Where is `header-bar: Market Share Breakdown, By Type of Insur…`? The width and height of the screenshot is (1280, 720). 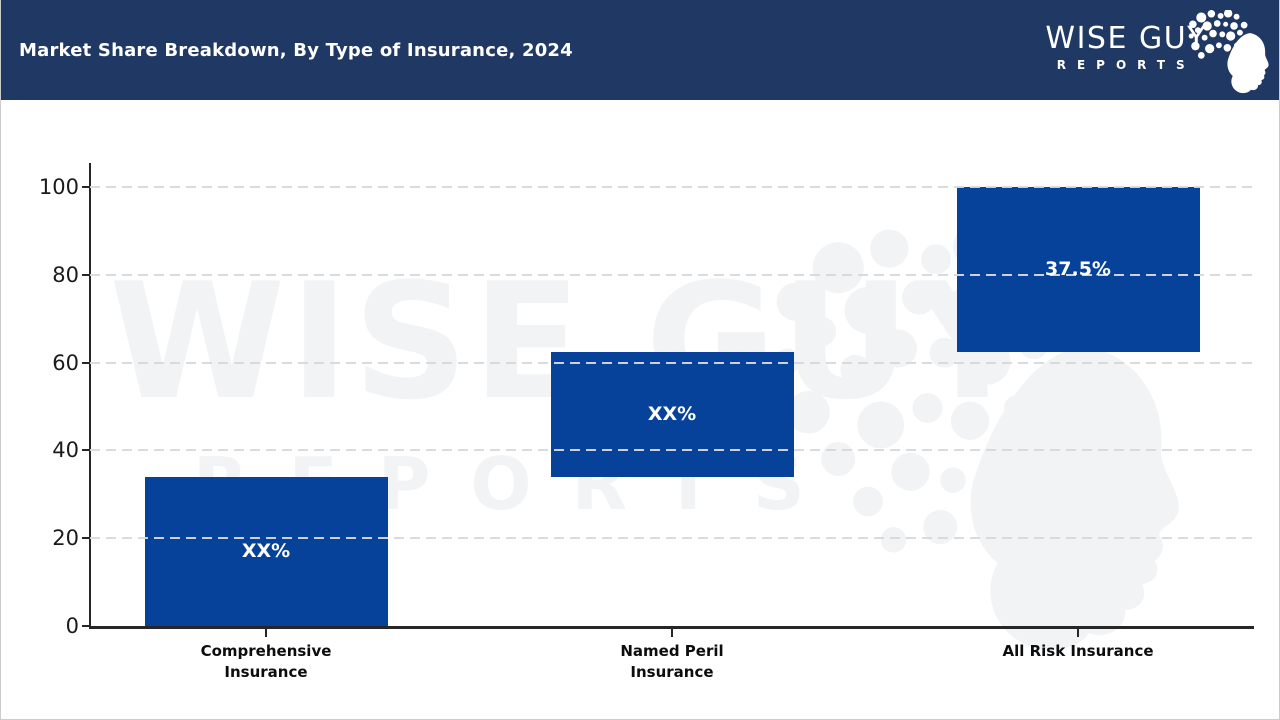
header-bar: Market Share Breakdown, By Type of Insur… is located at coordinates (640, 50).